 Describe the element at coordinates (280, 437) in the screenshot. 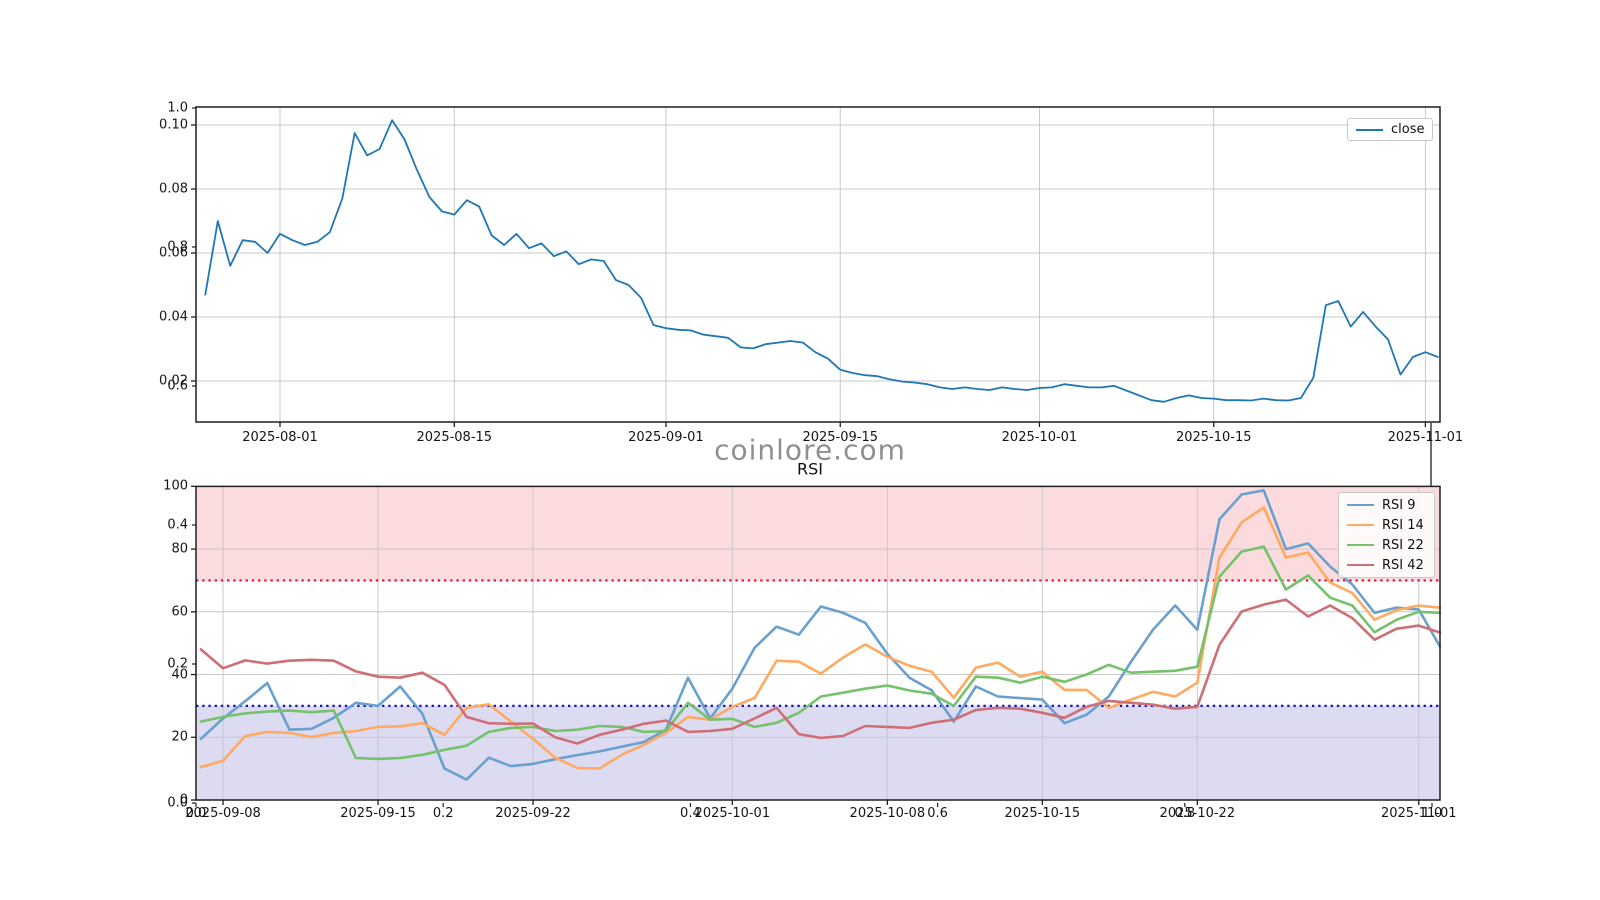

I see `price-xtick: 2025-08-01` at that location.